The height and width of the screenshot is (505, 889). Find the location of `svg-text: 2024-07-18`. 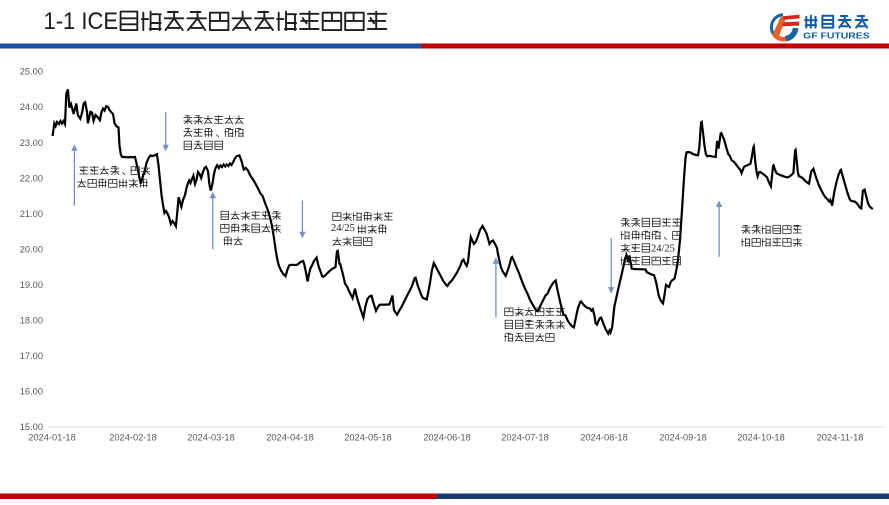

svg-text: 2024-07-18 is located at coordinates (525, 438).